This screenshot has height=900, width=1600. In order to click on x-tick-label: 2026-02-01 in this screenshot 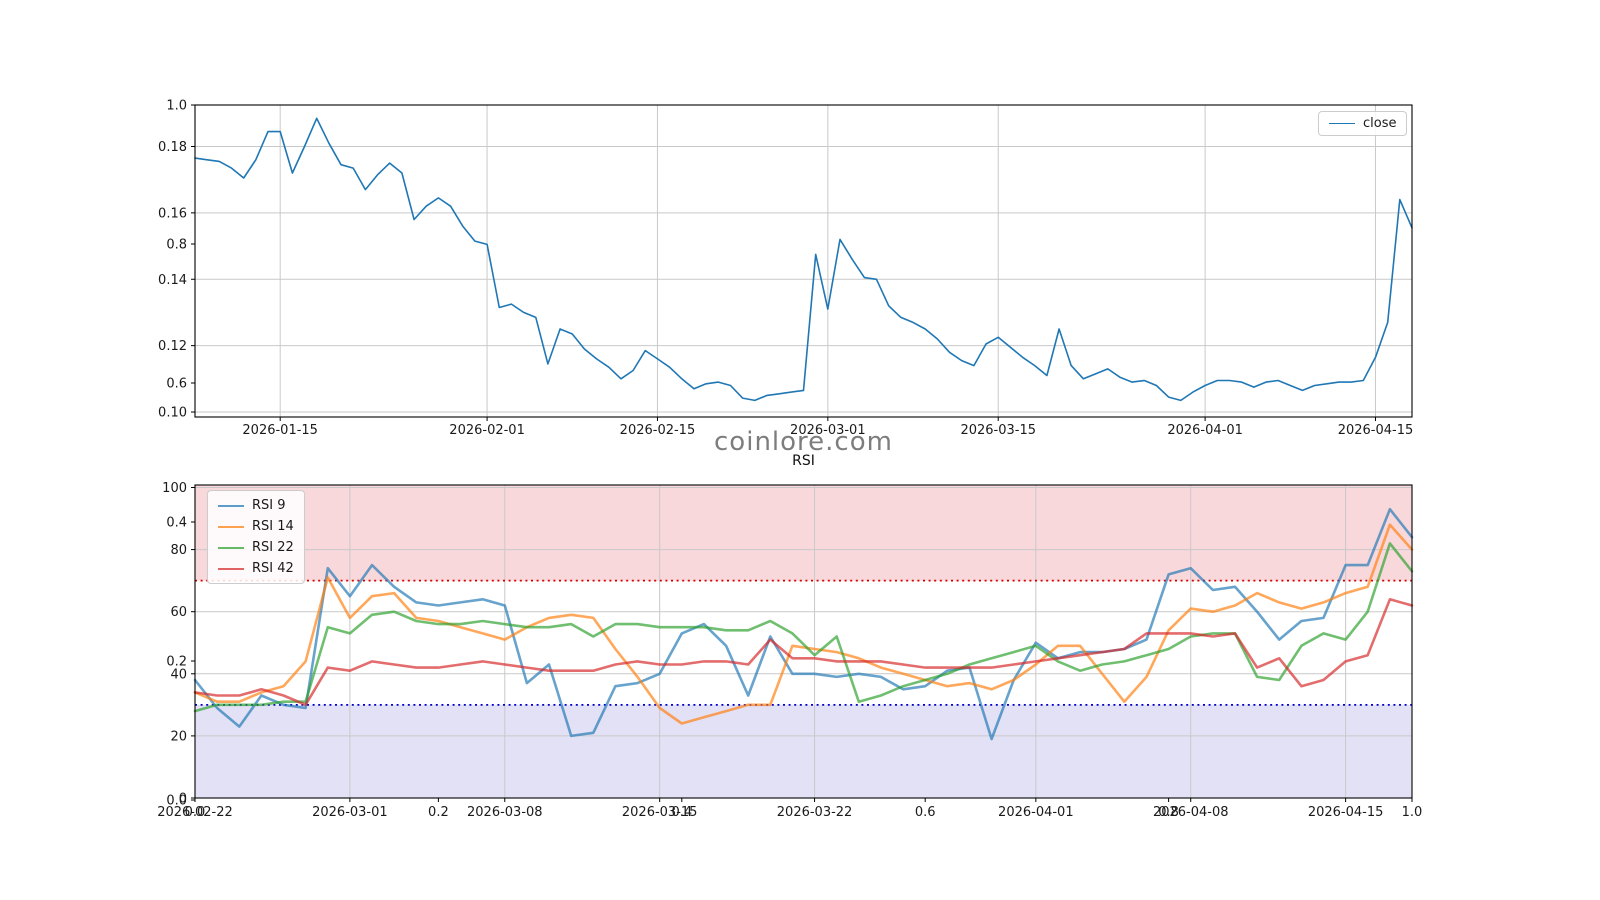, I will do `click(487, 430)`.